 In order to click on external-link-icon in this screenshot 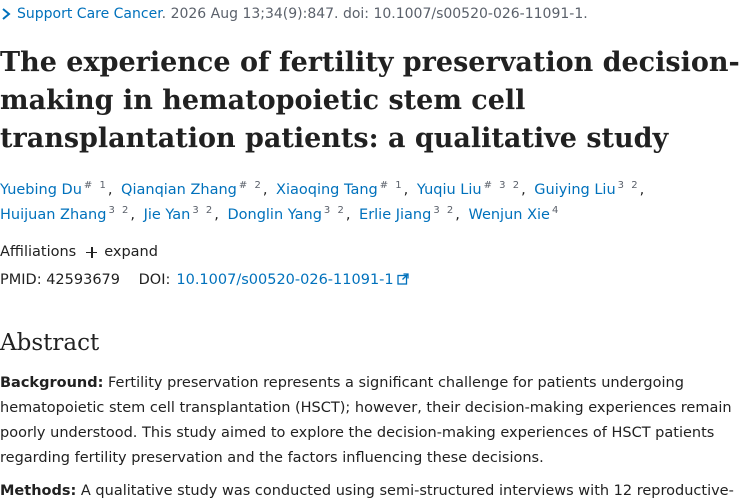, I will do `click(402, 279)`.